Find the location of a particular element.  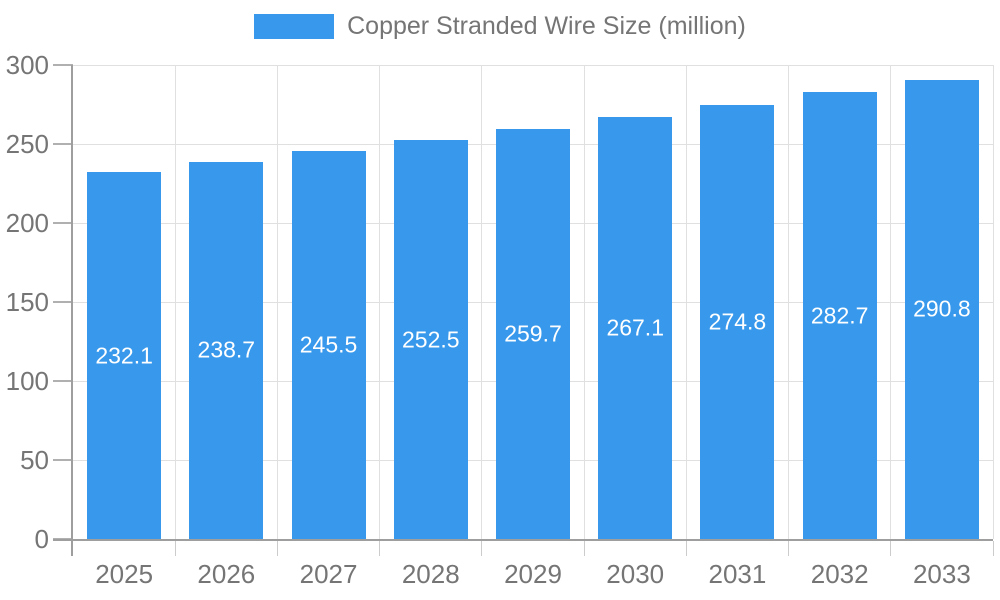

chart-legend: Copper Stranded Wire Size (million) is located at coordinates (500, 26).